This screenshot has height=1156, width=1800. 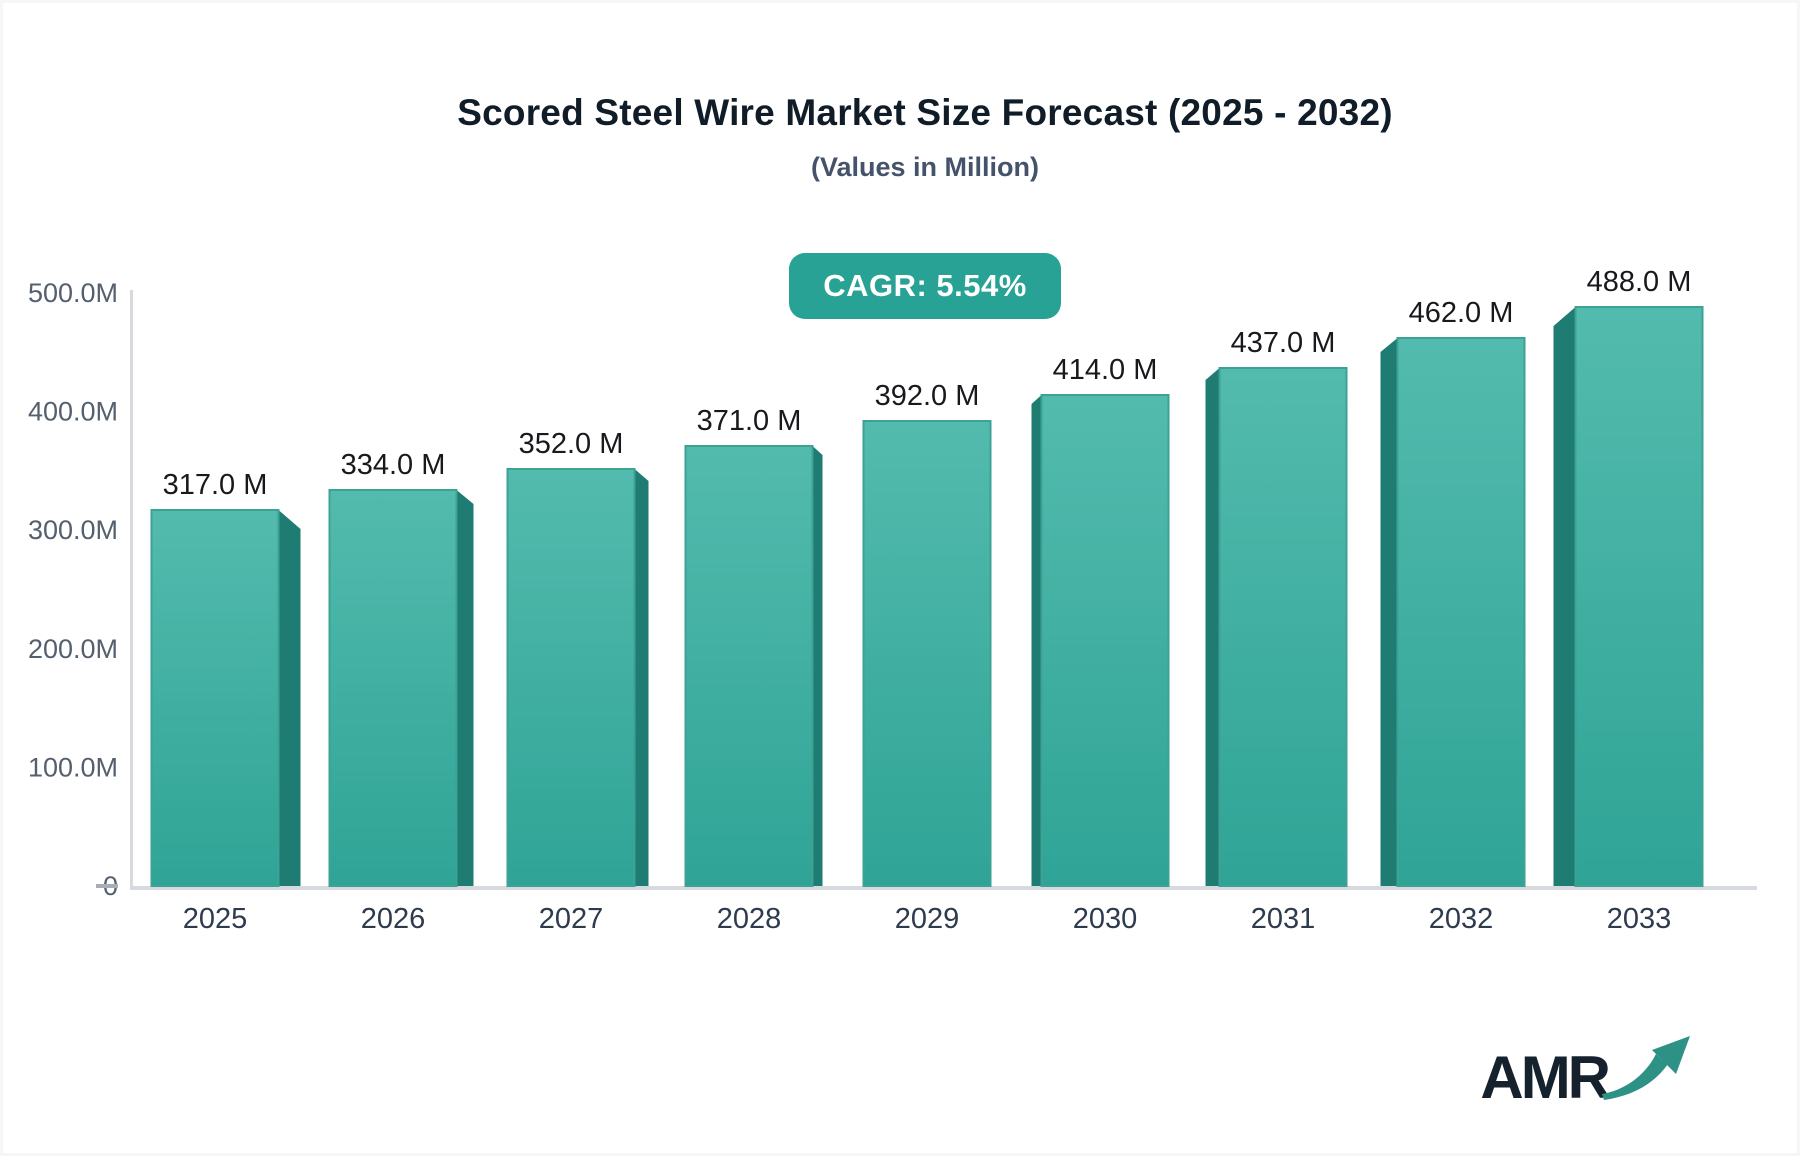 I want to click on amr-logo: AMR, so click(x=1591, y=1068).